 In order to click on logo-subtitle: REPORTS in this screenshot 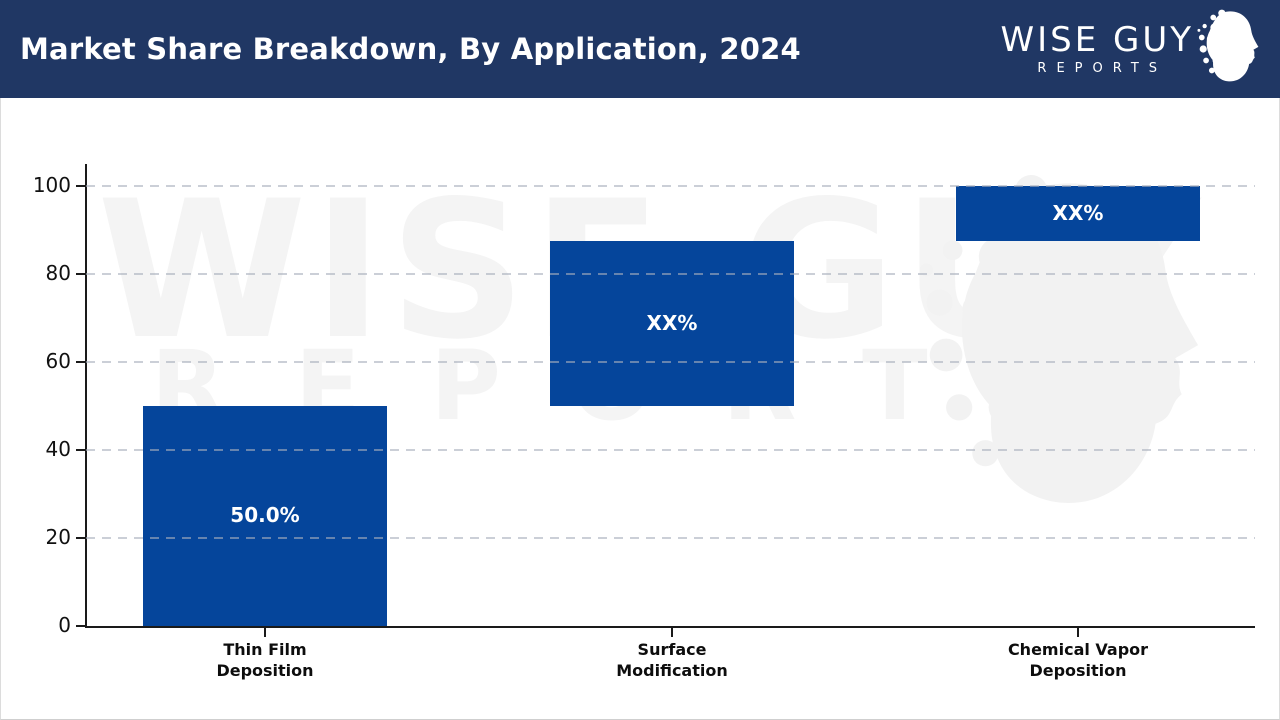, I will do `click(1102, 68)`.